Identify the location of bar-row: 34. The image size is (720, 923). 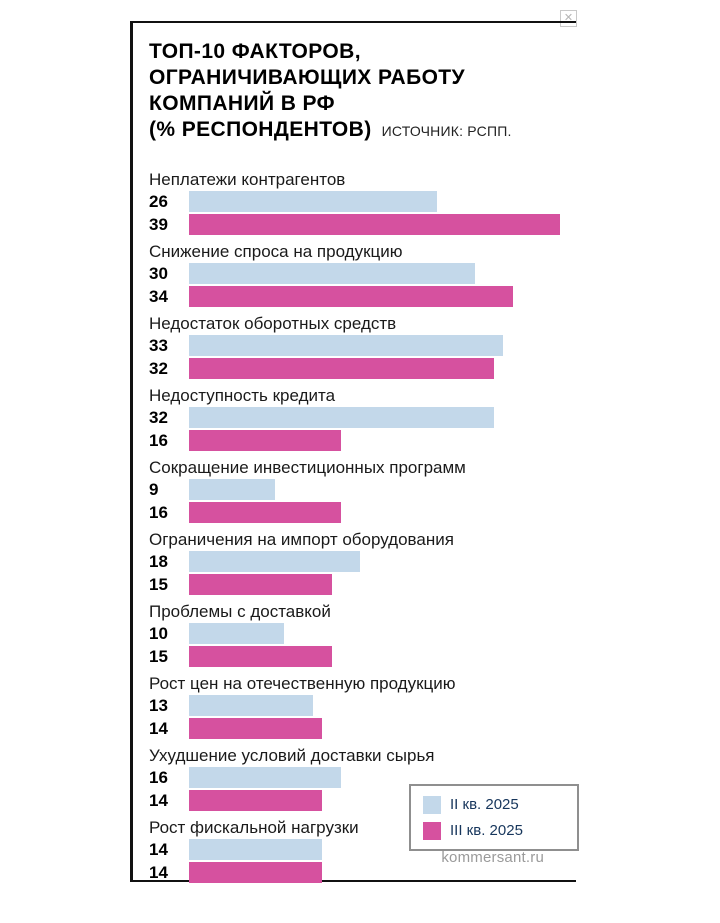
(359, 296).